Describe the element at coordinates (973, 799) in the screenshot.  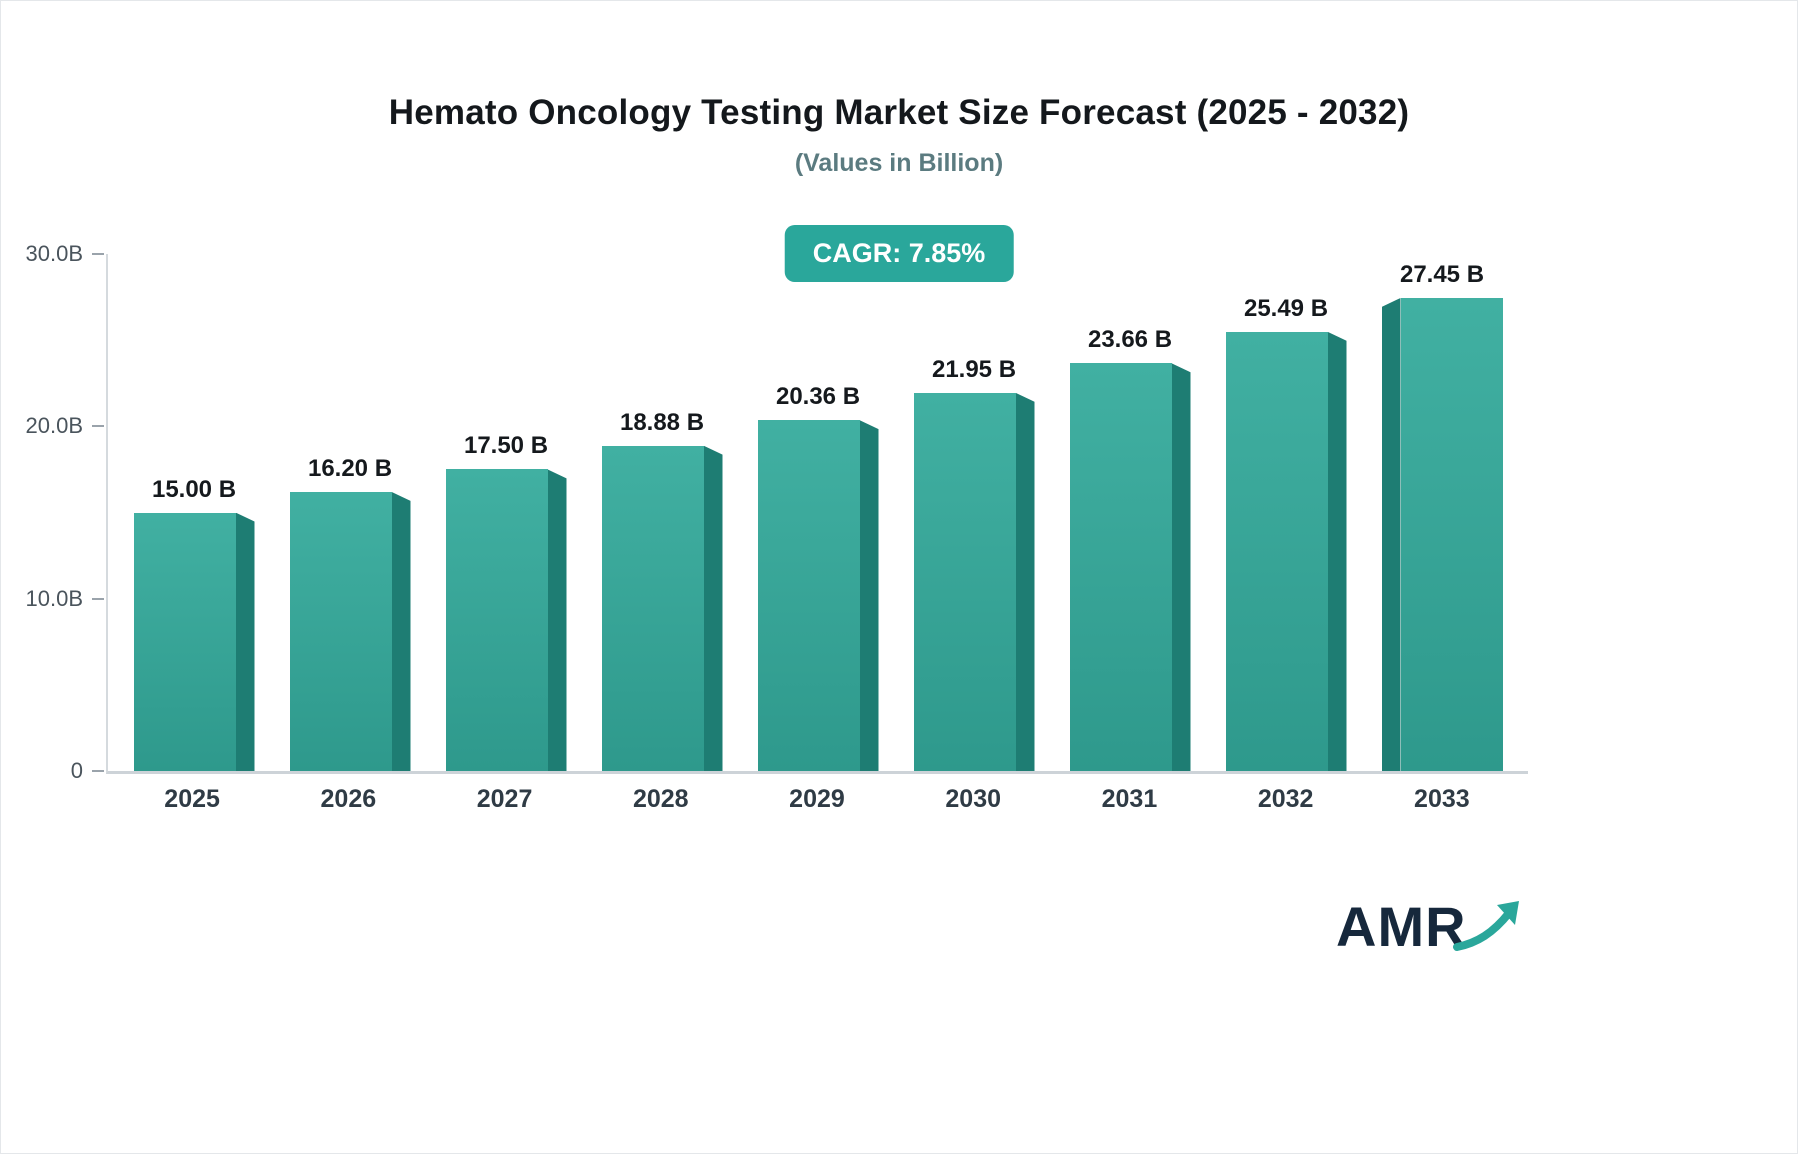
I see `x-axis-label: 2030` at that location.